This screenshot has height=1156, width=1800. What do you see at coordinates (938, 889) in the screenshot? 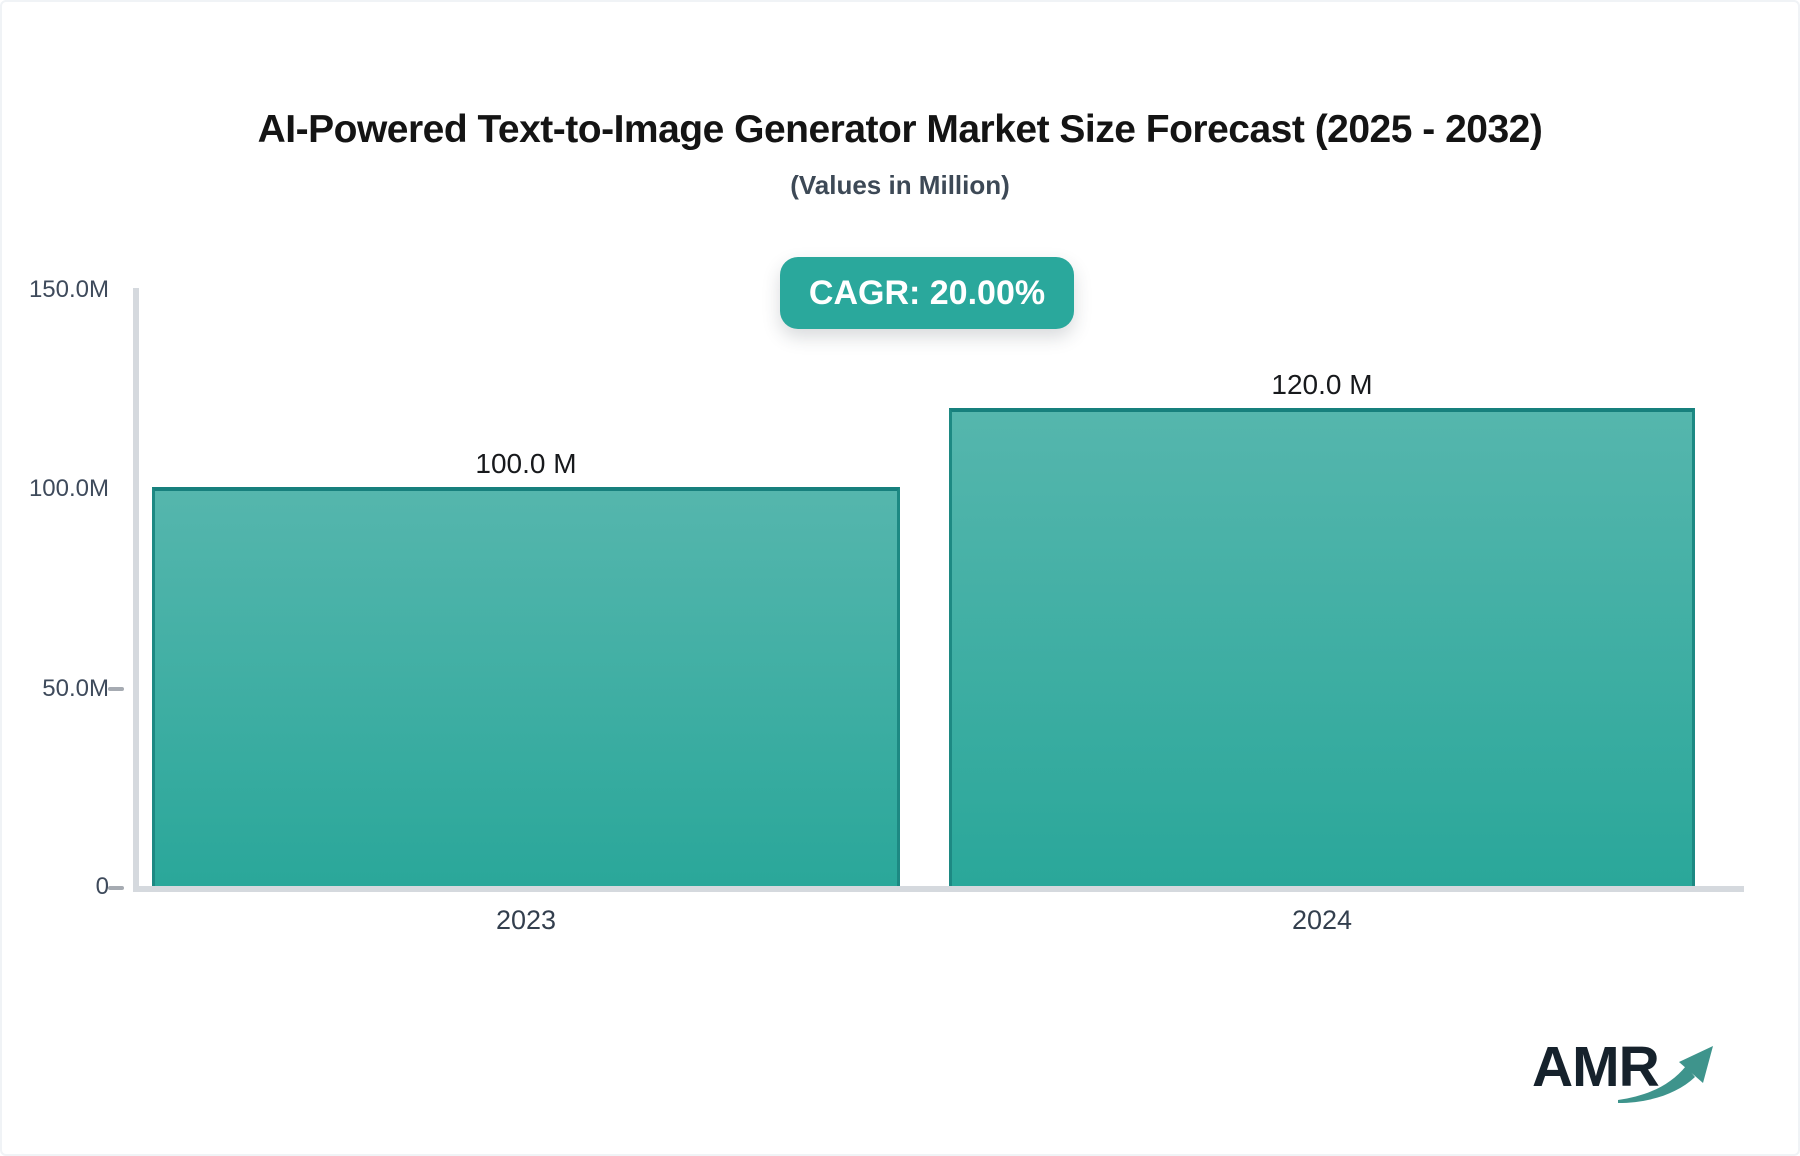
I see `x-axis-line` at bounding box center [938, 889].